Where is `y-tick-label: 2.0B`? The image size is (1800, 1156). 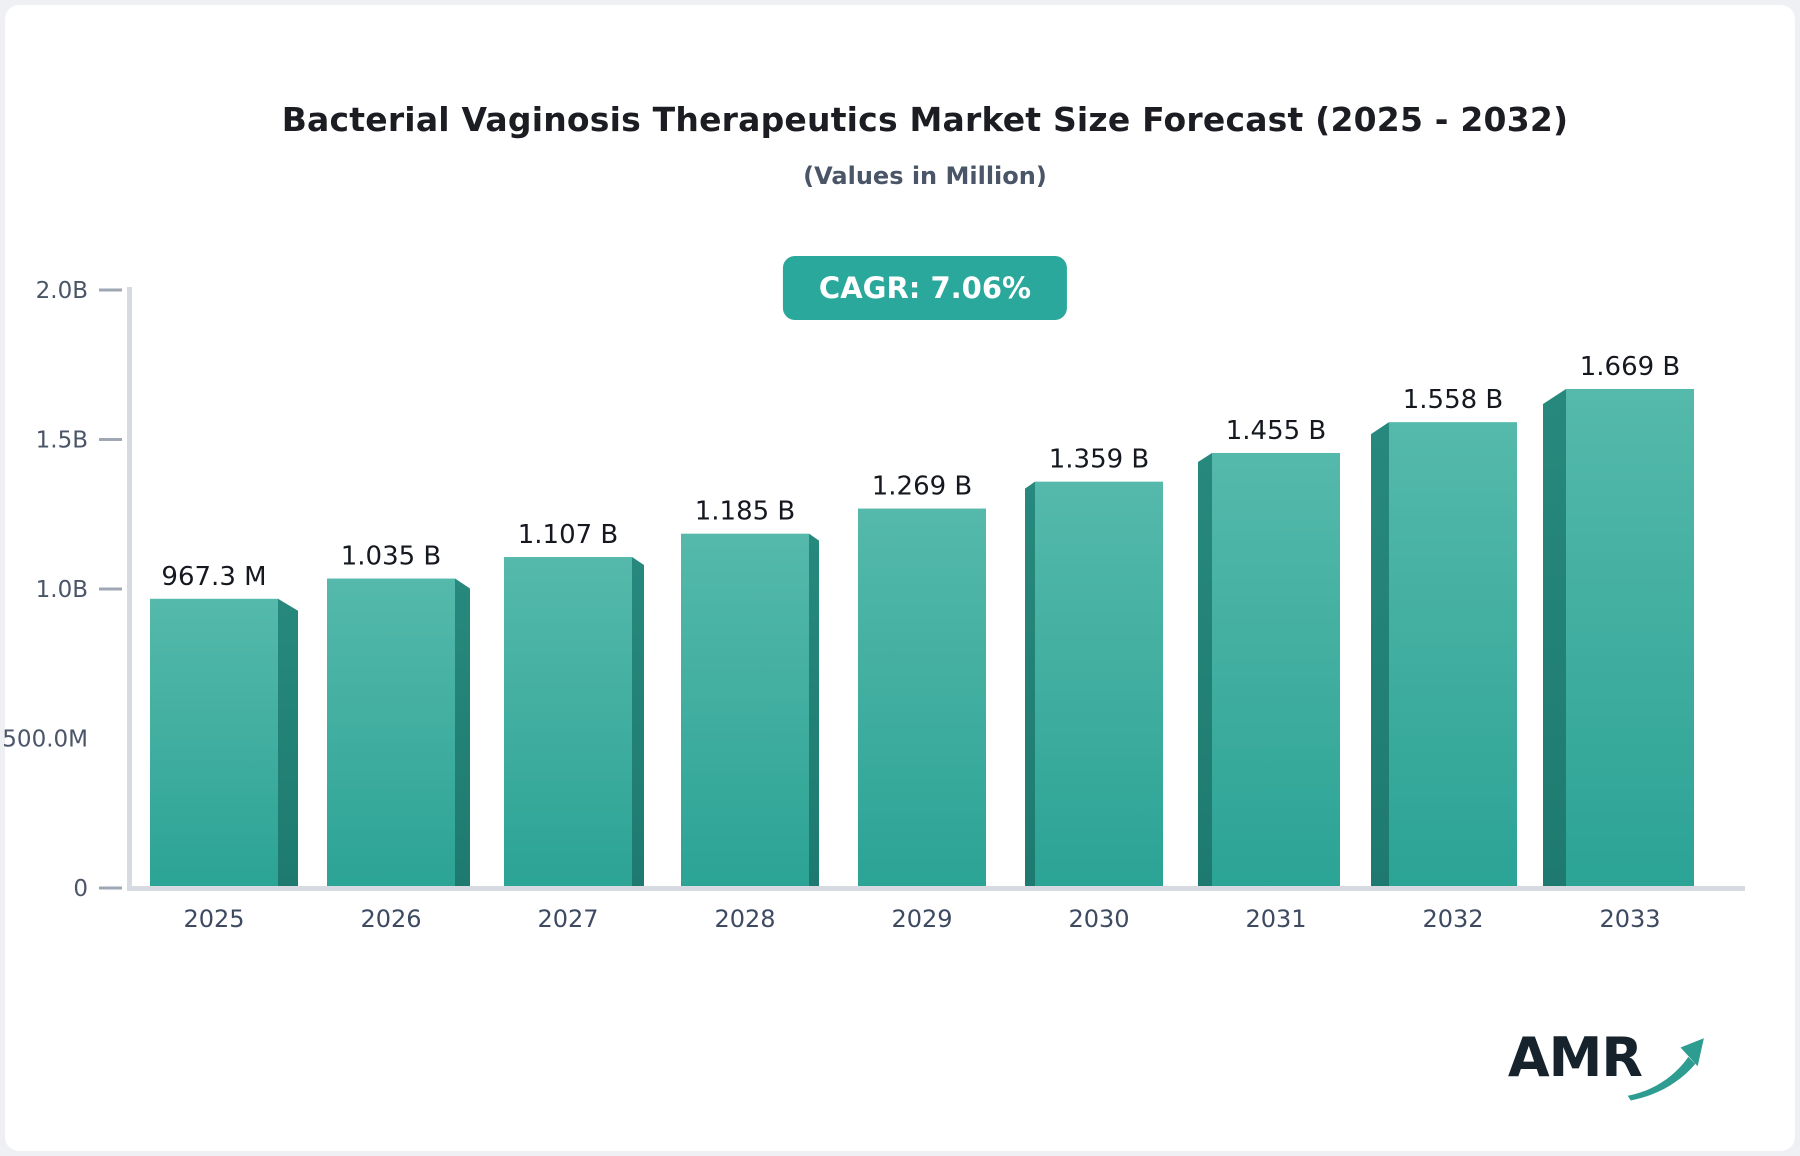 y-tick-label: 2.0B is located at coordinates (62, 291).